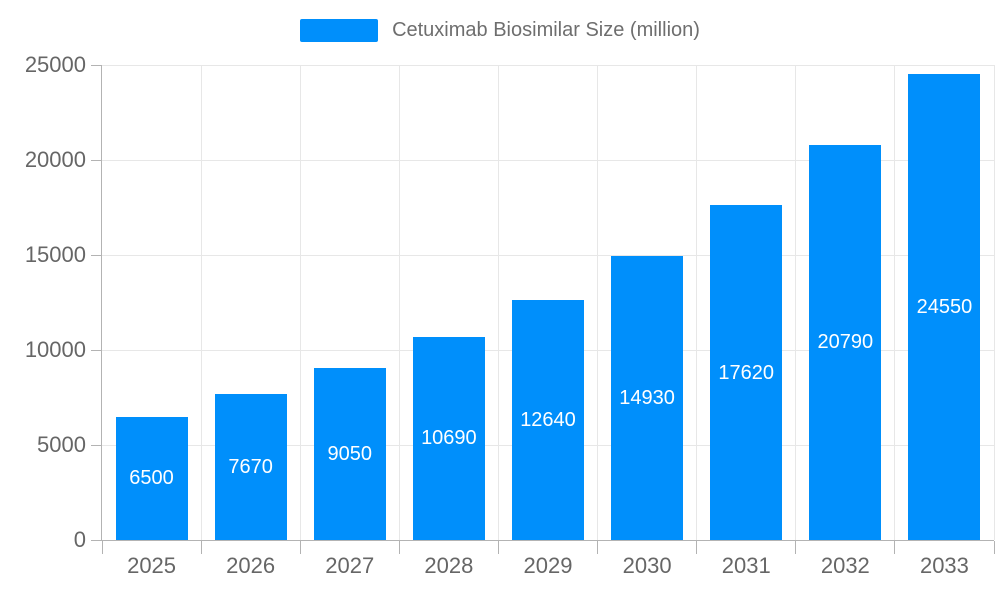 This screenshot has height=600, width=1000. What do you see at coordinates (55, 349) in the screenshot?
I see `y-axis-label-10000: 10000` at bounding box center [55, 349].